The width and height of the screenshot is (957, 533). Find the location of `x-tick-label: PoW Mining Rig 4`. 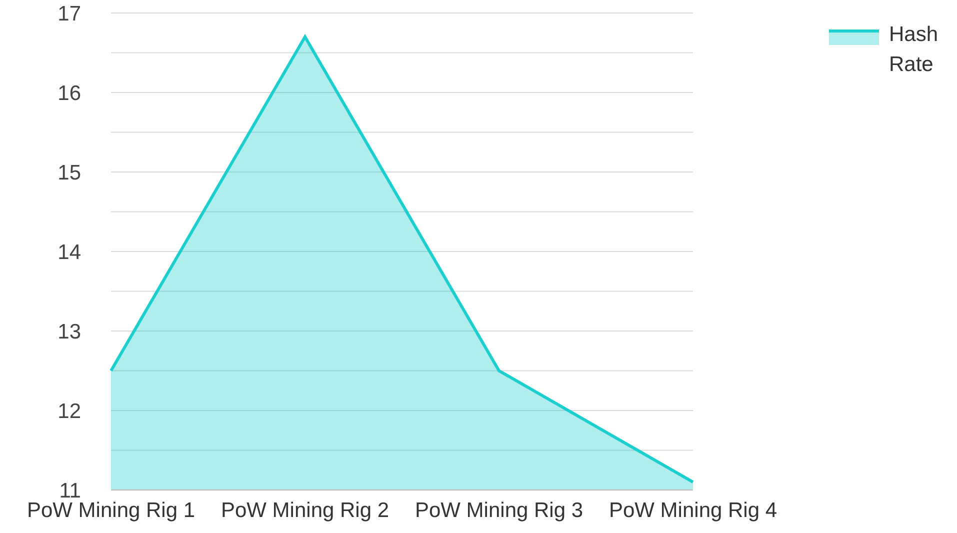

x-tick-label: PoW Mining Rig 4 is located at coordinates (693, 510).